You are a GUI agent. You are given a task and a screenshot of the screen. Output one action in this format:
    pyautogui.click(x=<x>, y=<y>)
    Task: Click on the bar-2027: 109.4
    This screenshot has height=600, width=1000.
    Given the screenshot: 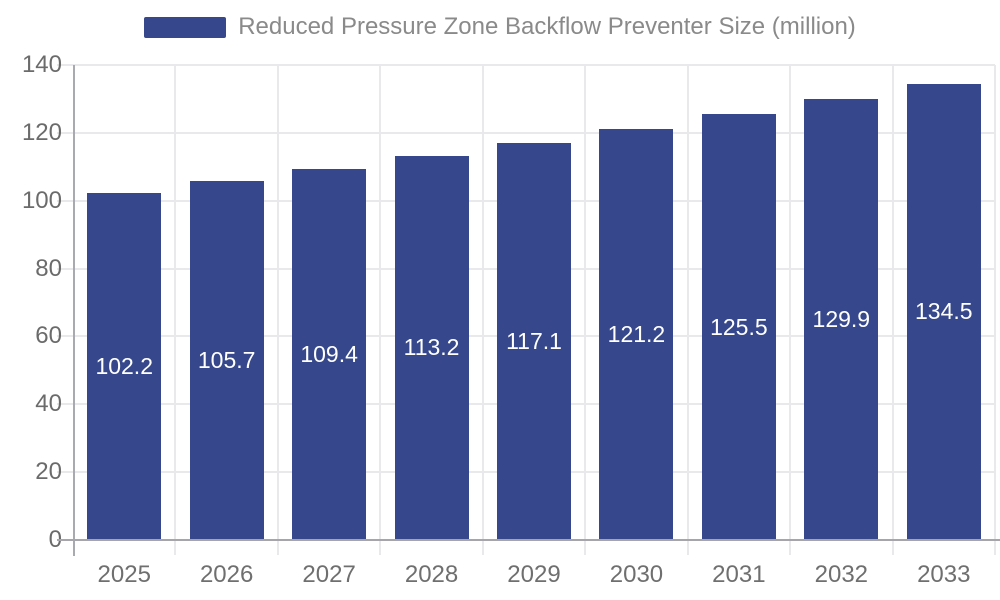 What is the action you would take?
    pyautogui.click(x=329, y=354)
    